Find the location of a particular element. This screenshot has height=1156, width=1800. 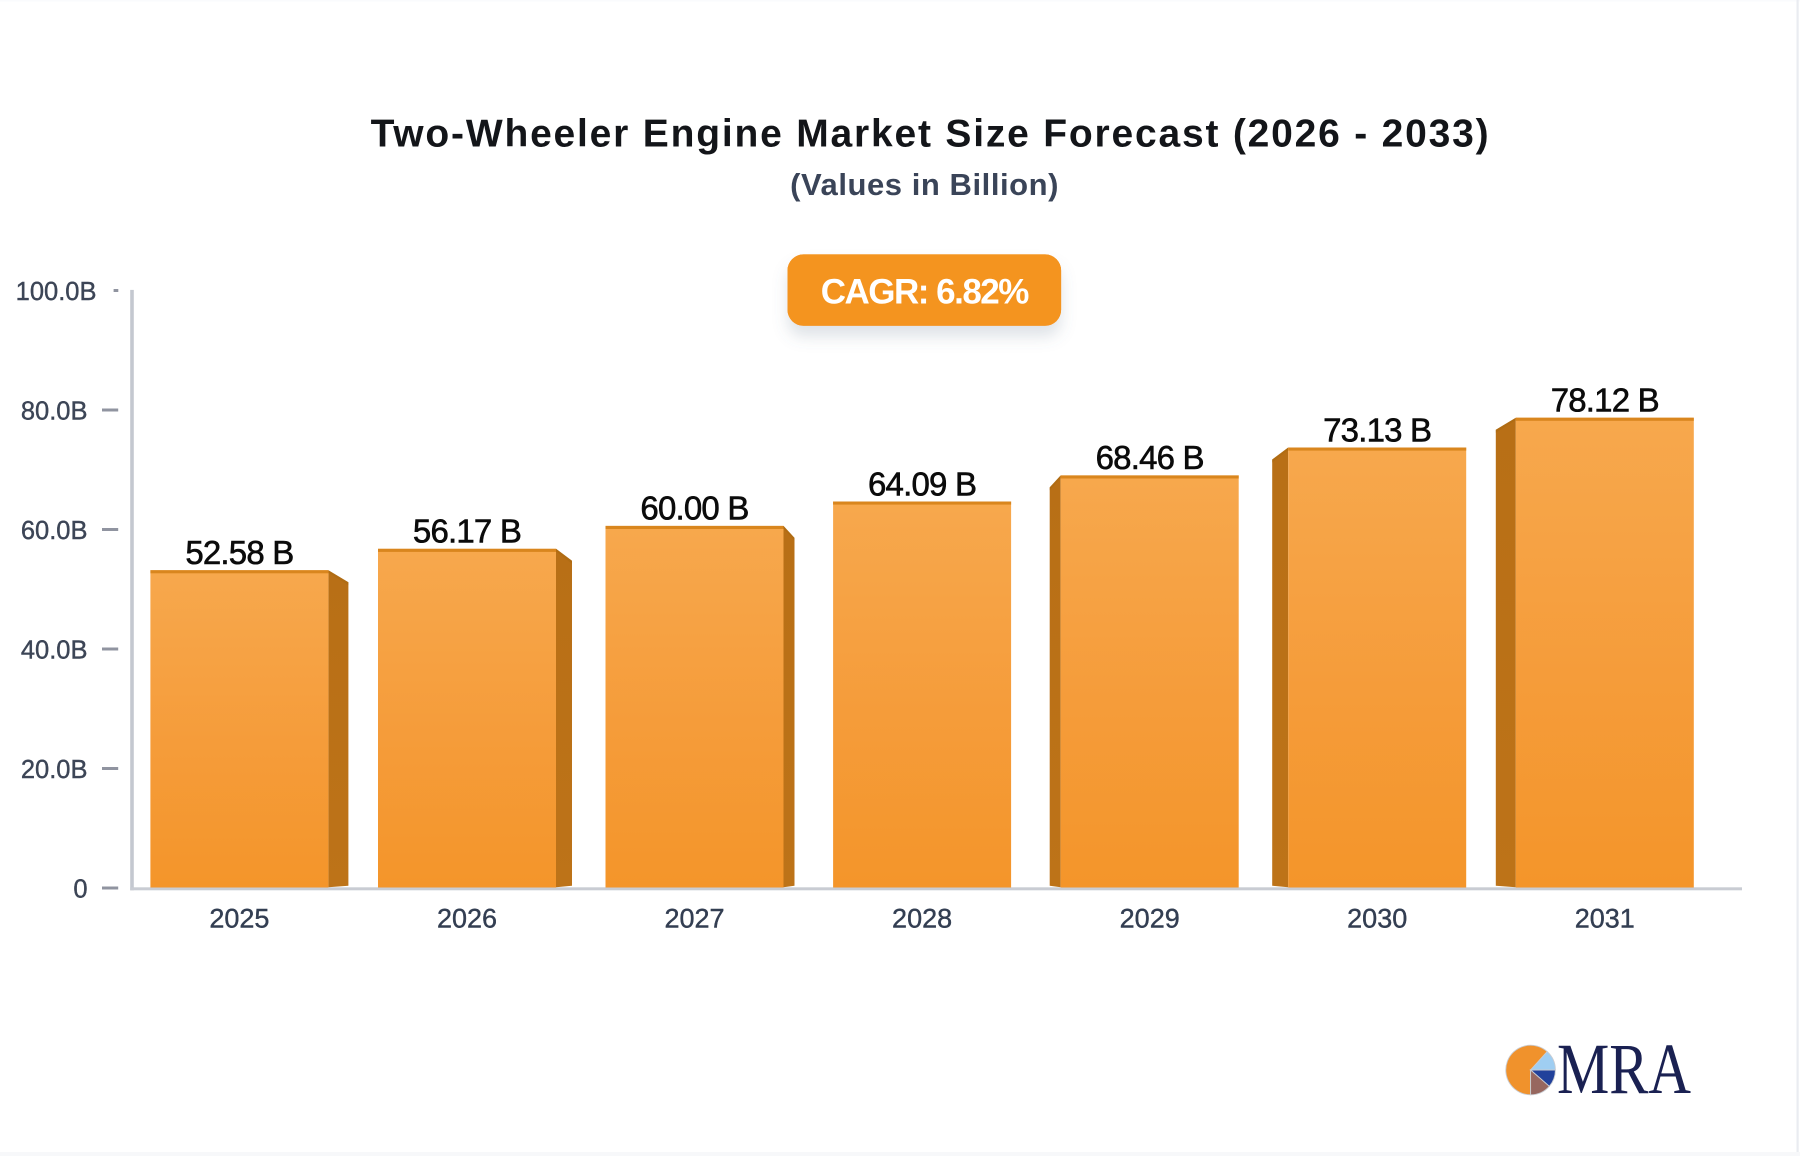

svg-text: 0 is located at coordinates (80, 890).